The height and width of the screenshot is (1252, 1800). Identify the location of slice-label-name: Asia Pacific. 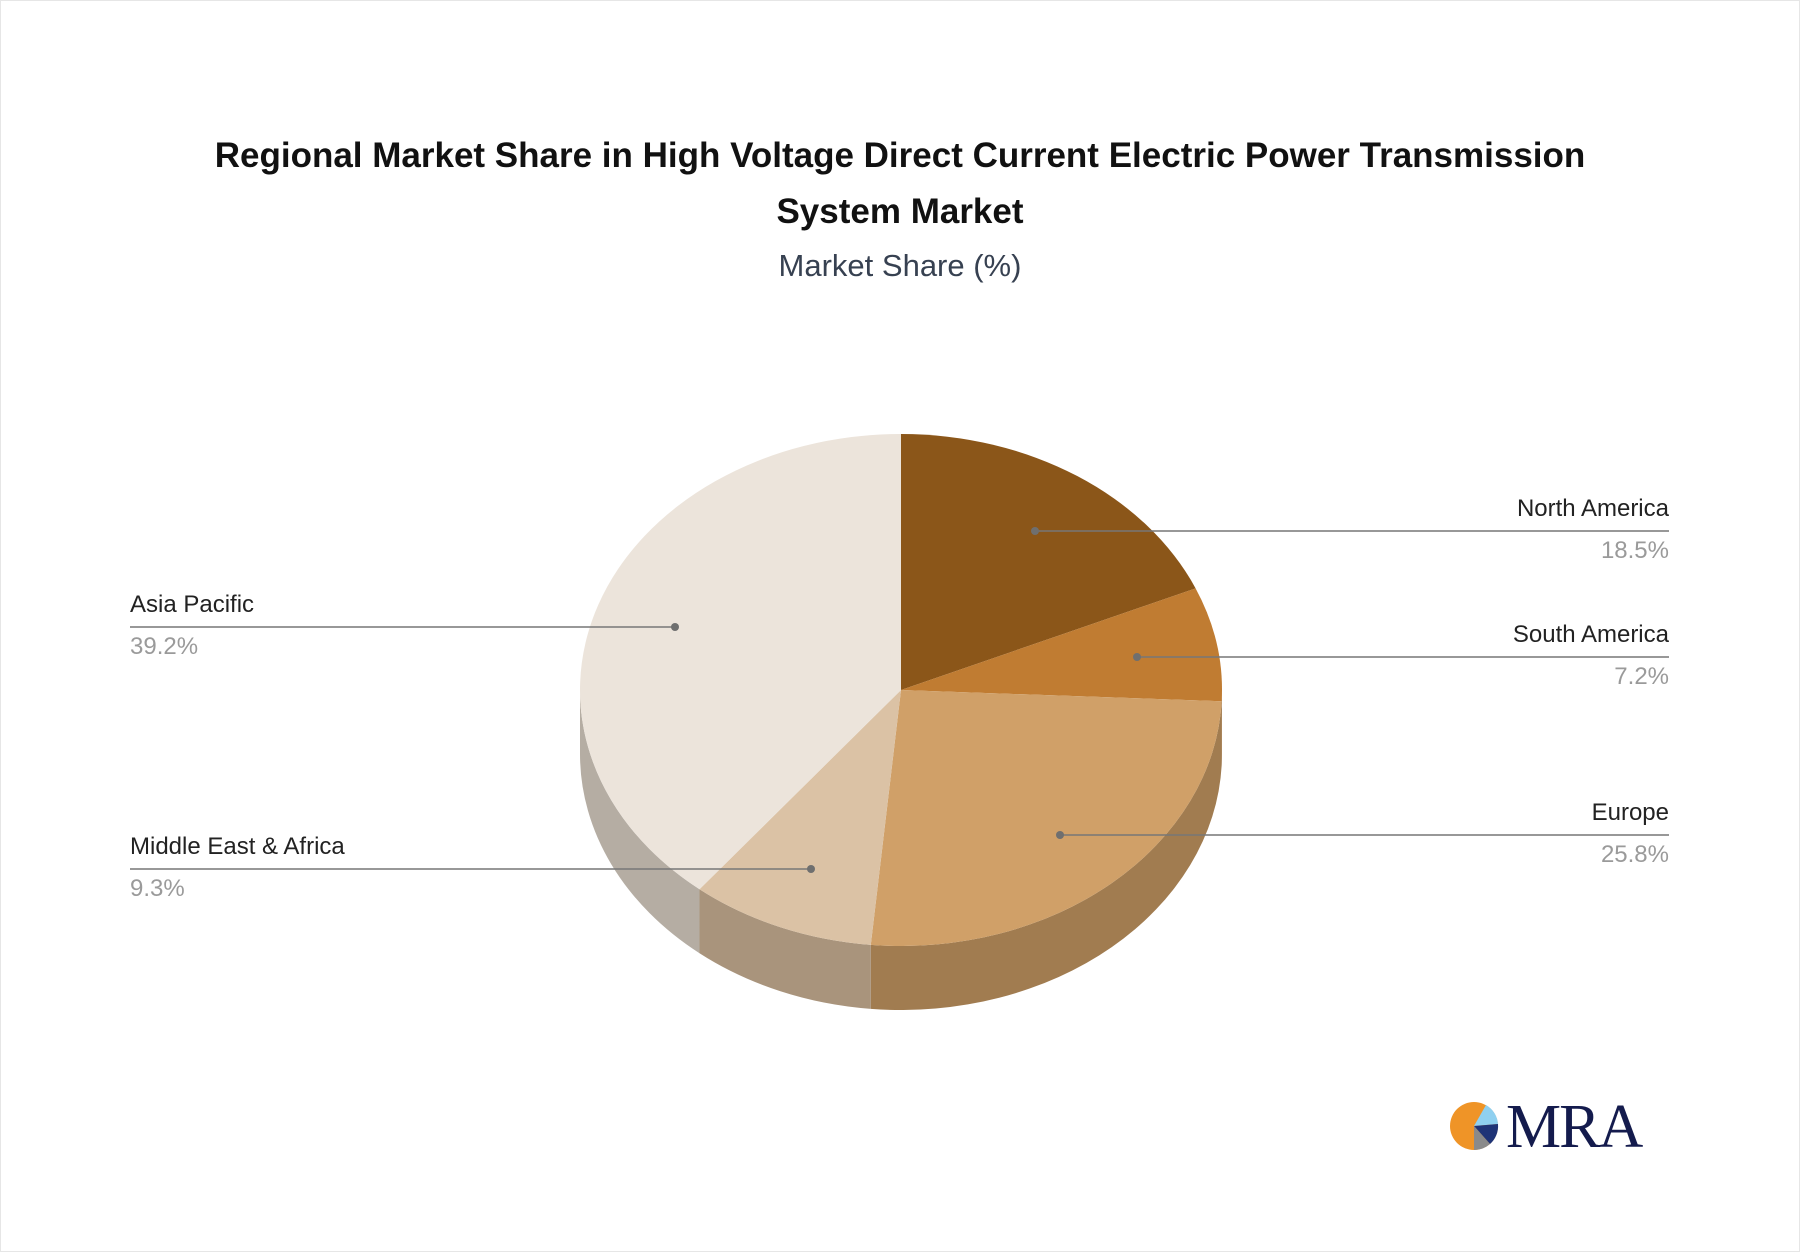
(192, 604).